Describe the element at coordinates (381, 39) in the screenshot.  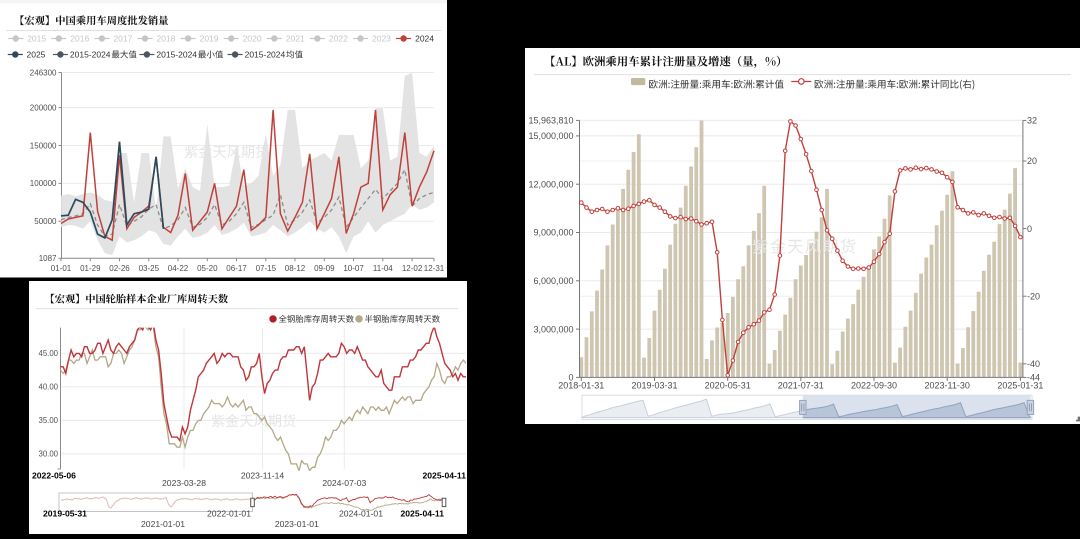
I see `svg-text: 2023` at that location.